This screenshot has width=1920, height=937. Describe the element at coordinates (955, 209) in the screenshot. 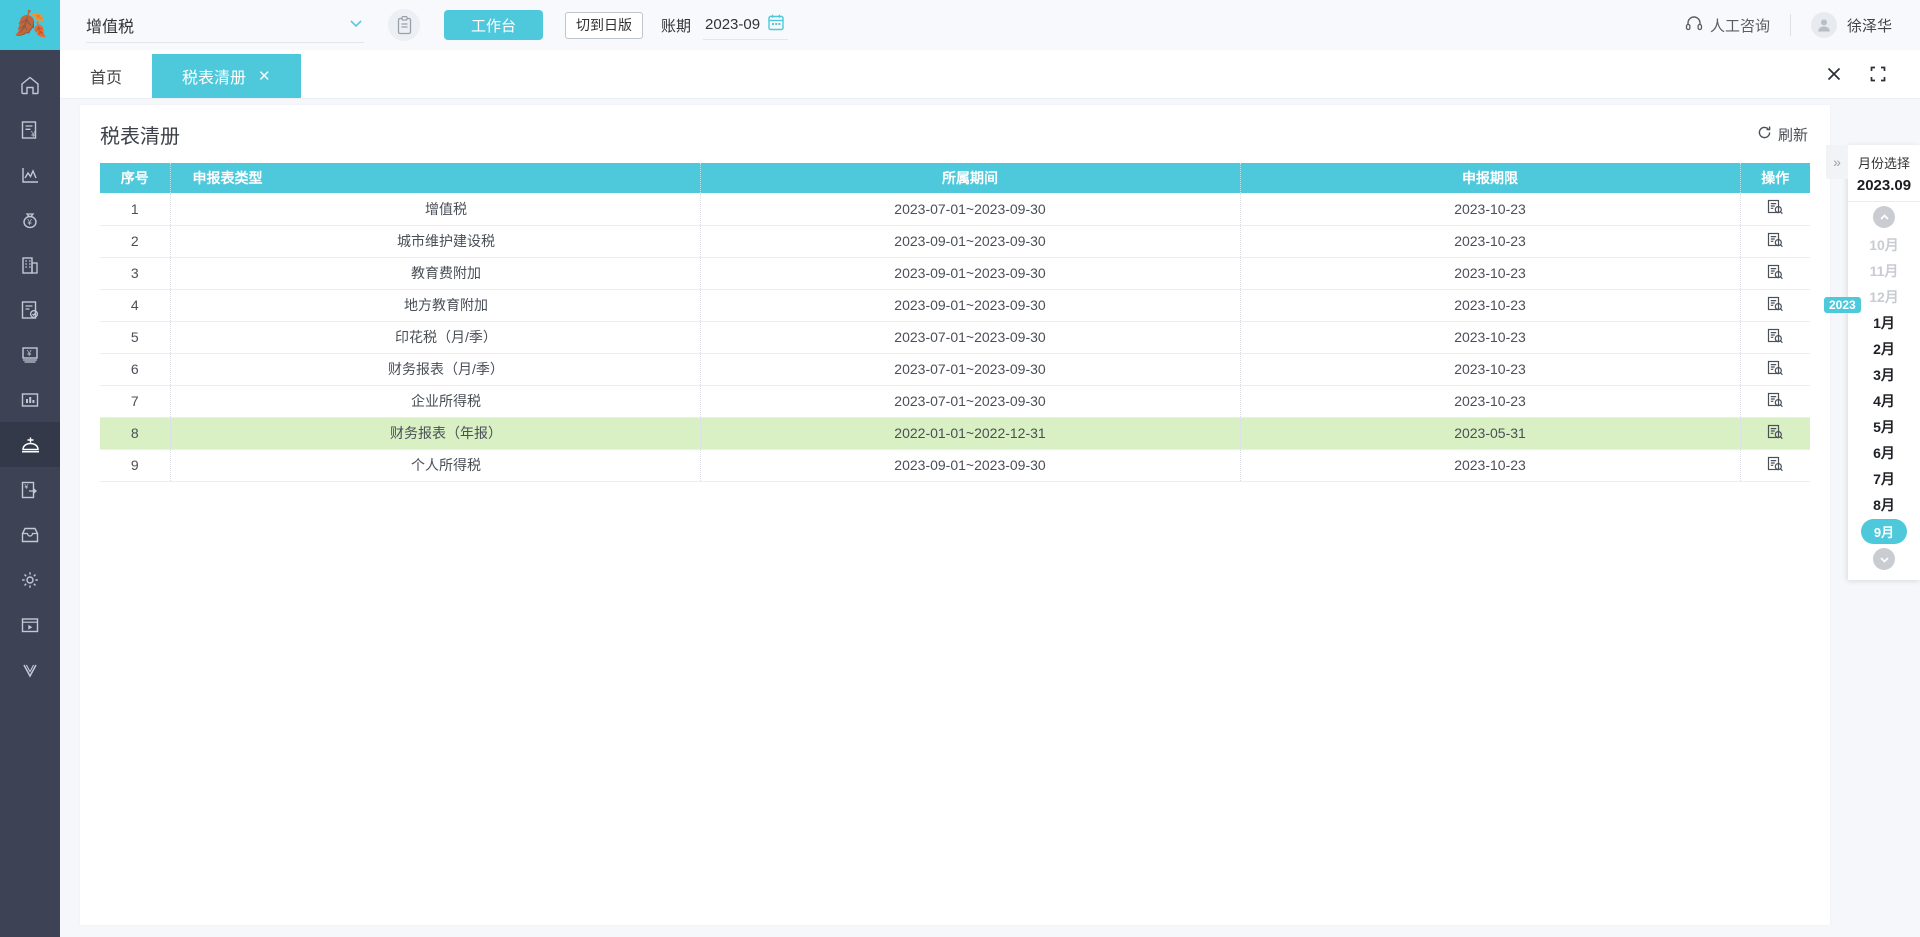

I see `table-row: 1 增值税 2023-07-01~2023-09-30 2023-10-23` at that location.